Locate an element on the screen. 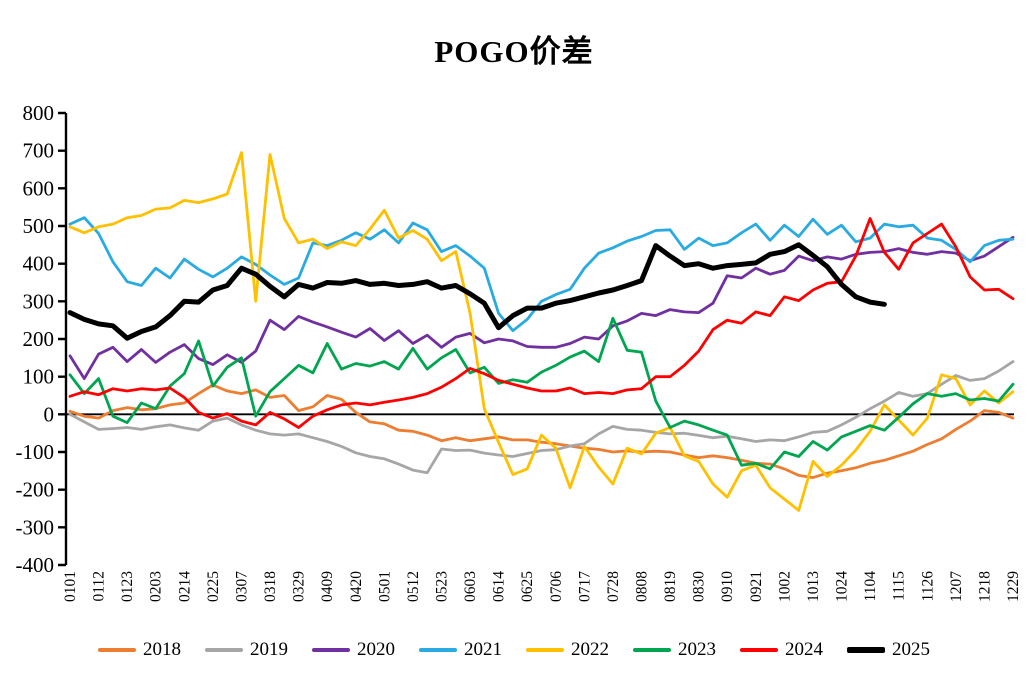 Image resolution: width=1028 pixels, height=685 pixels. legend-item-2019: 2019 is located at coordinates (246, 649).